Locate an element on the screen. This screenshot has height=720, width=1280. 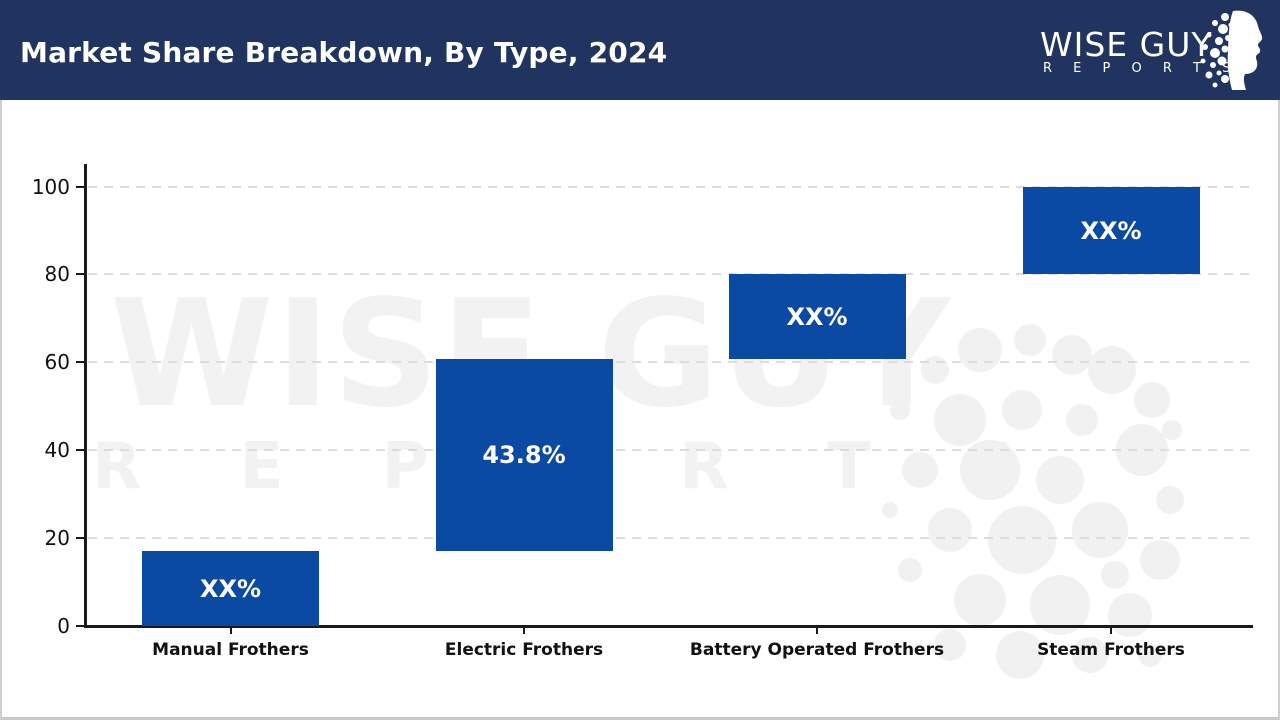
y-tick-label-0: 0 is located at coordinates (63, 626).